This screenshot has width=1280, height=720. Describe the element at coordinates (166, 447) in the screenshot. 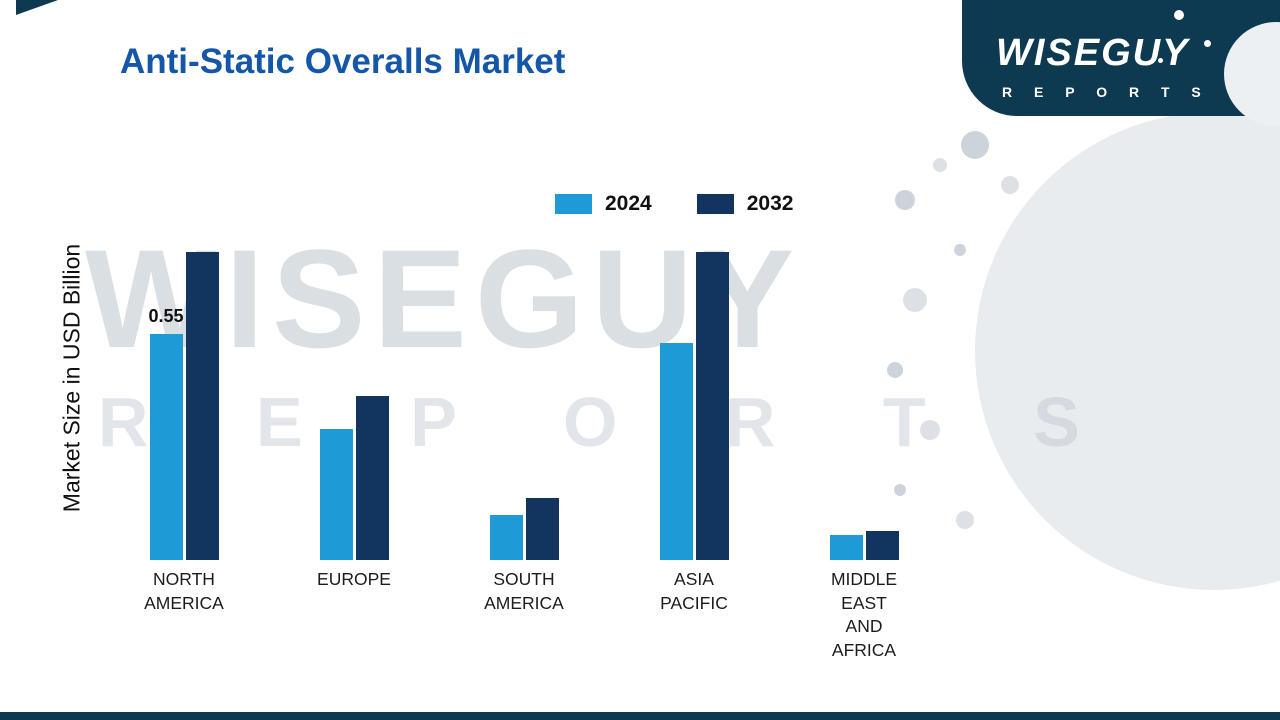

I see `bar-2024-north-america` at that location.